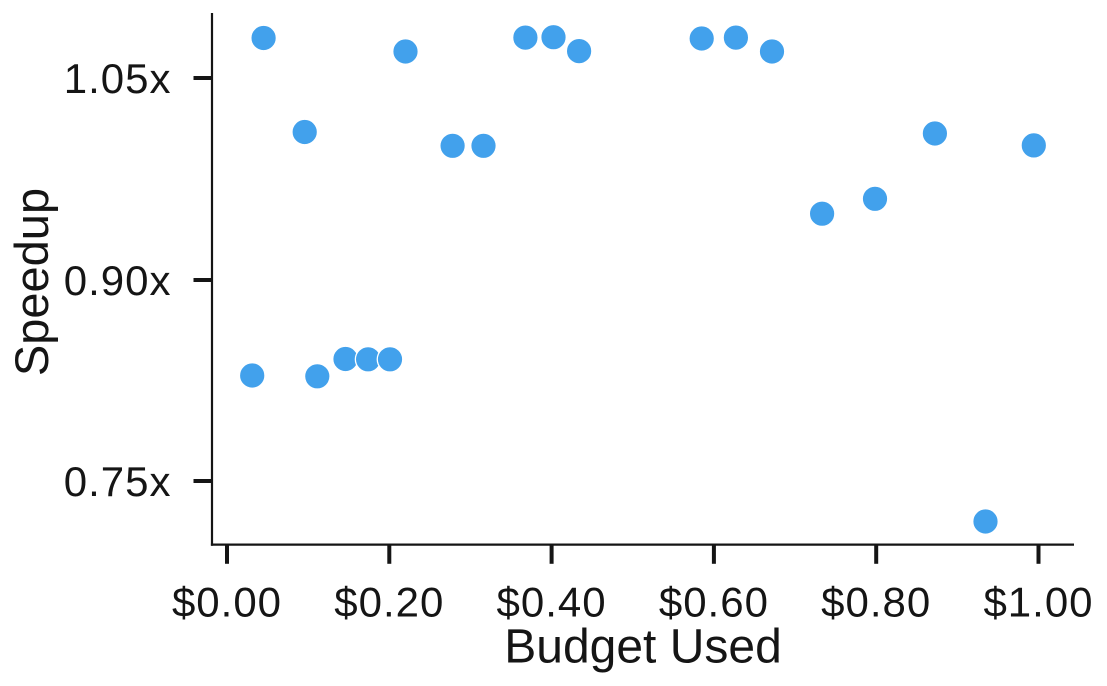 The image size is (1107, 686). Describe the element at coordinates (31, 282) in the screenshot. I see `svg-text: Speedup` at that location.